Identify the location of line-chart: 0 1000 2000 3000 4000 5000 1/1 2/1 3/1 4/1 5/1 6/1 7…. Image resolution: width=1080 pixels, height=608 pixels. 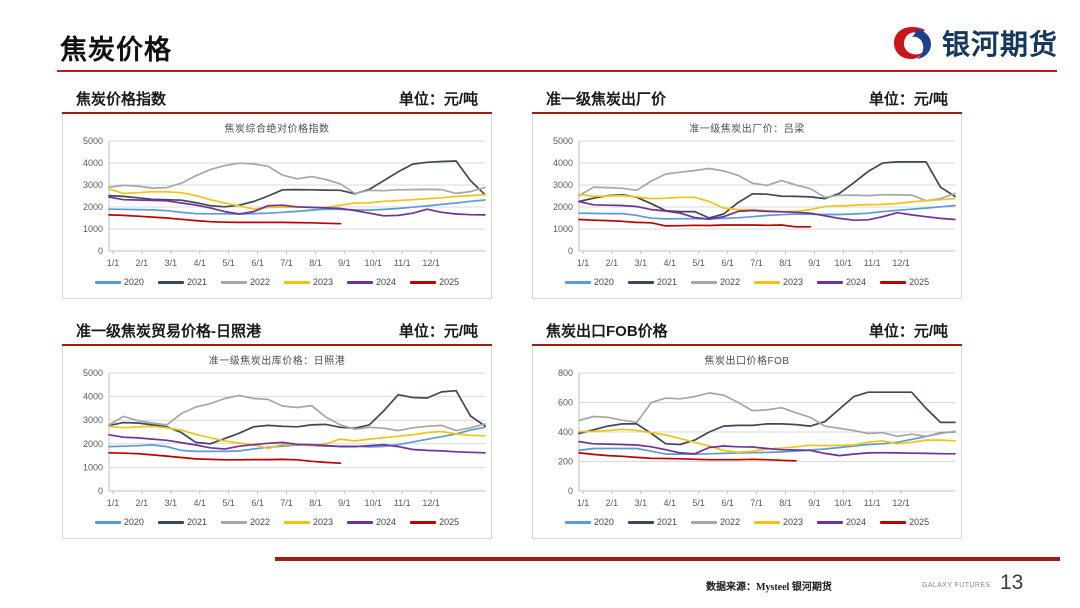
(754, 202).